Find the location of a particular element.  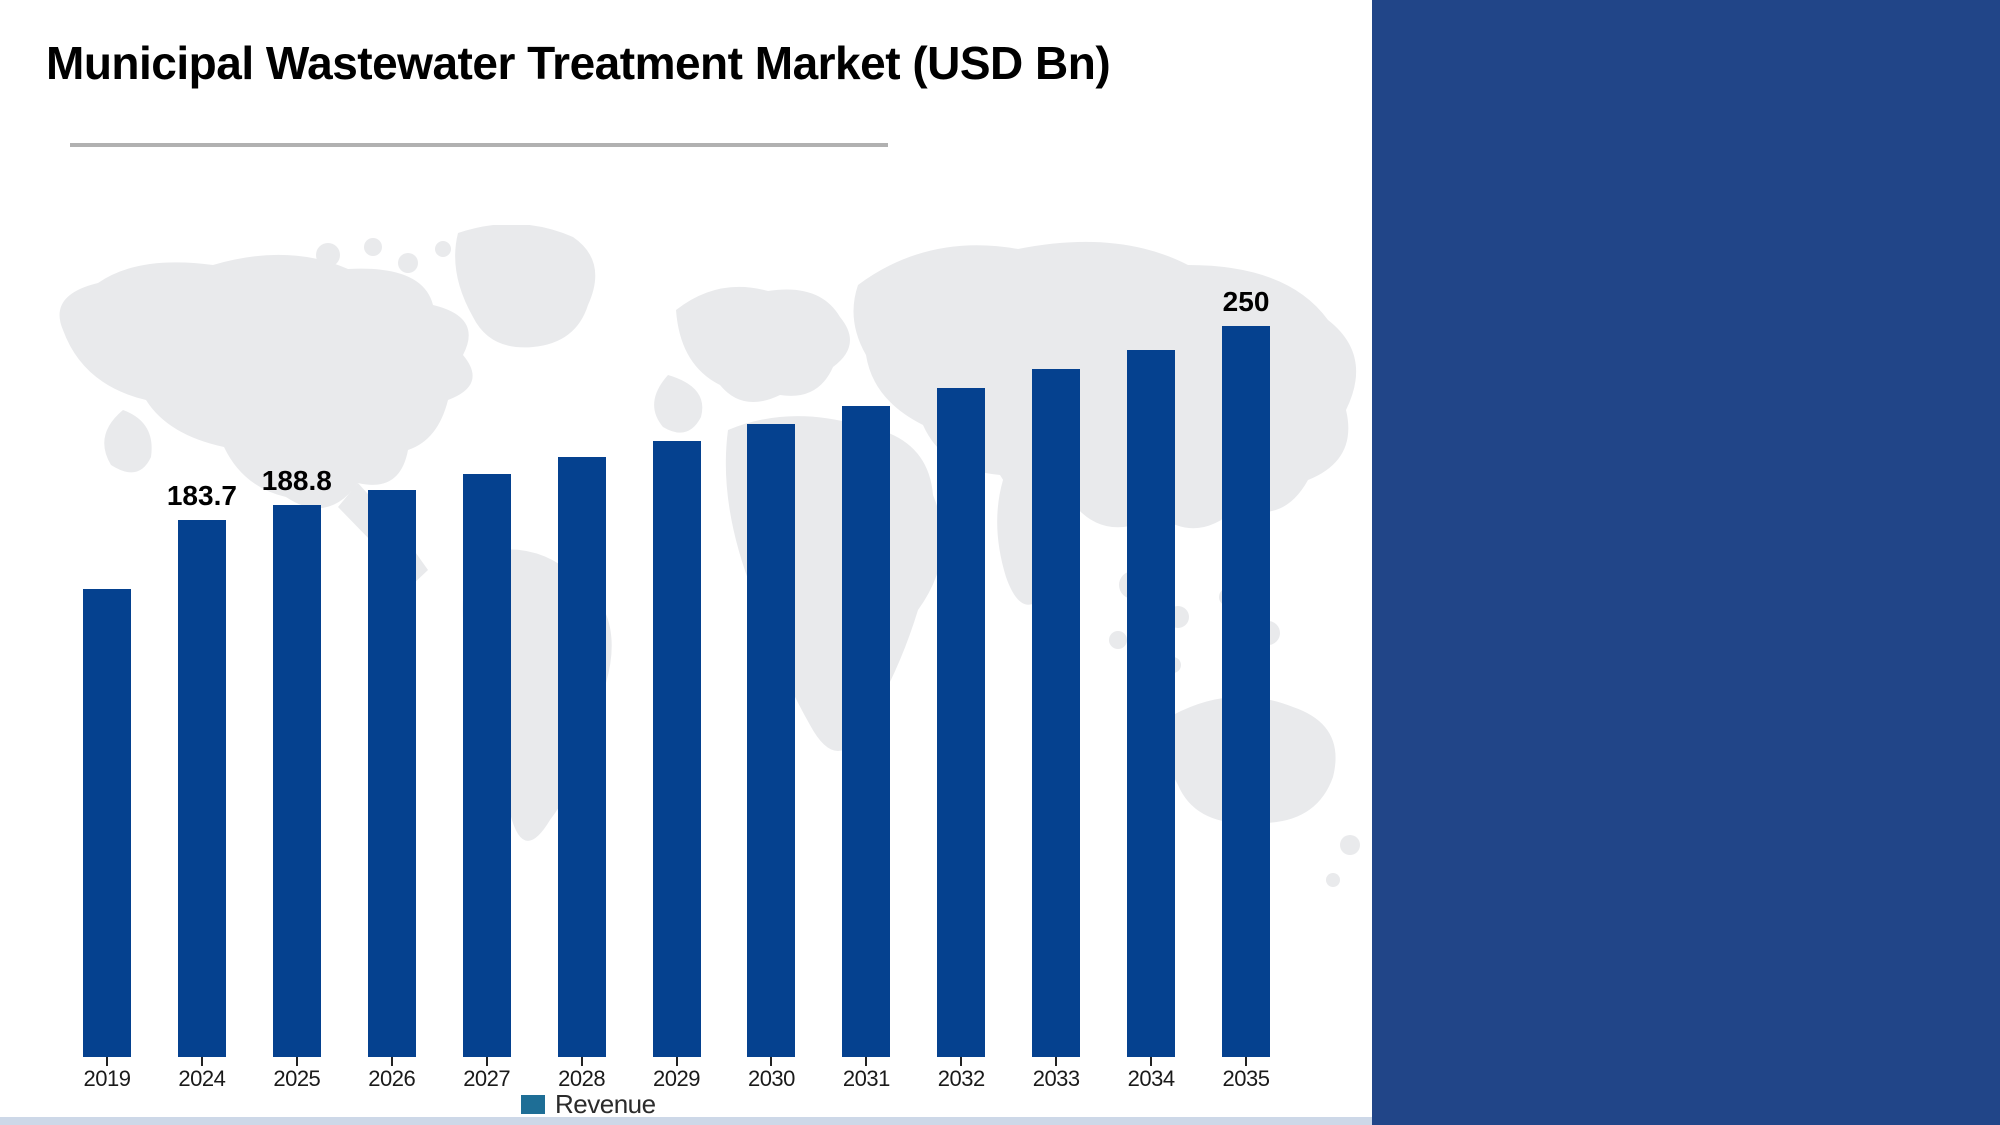

x-axis-tick-2028 is located at coordinates (581, 1061).